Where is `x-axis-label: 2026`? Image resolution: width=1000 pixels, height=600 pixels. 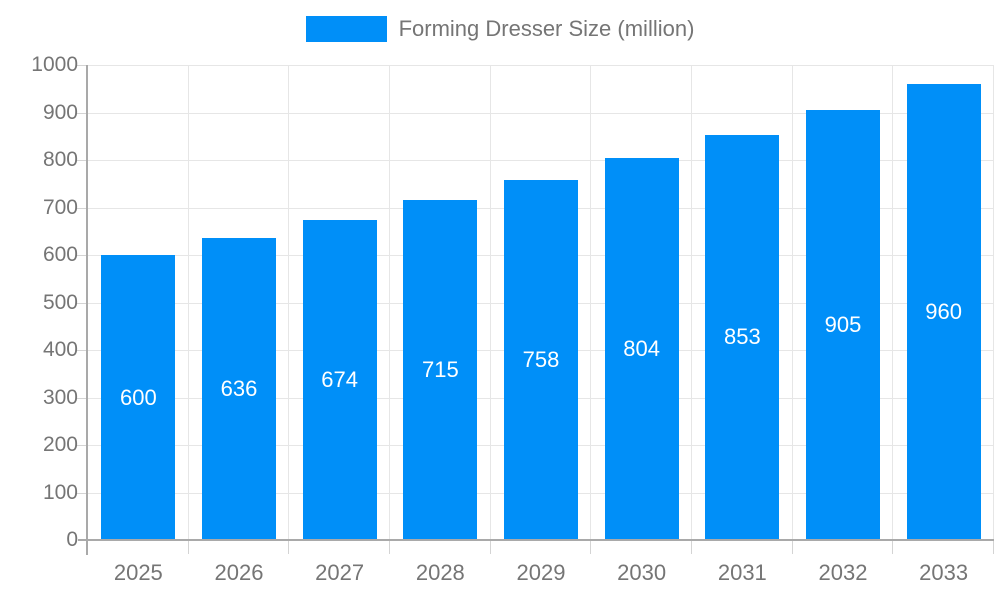
x-axis-label: 2026 is located at coordinates (239, 572).